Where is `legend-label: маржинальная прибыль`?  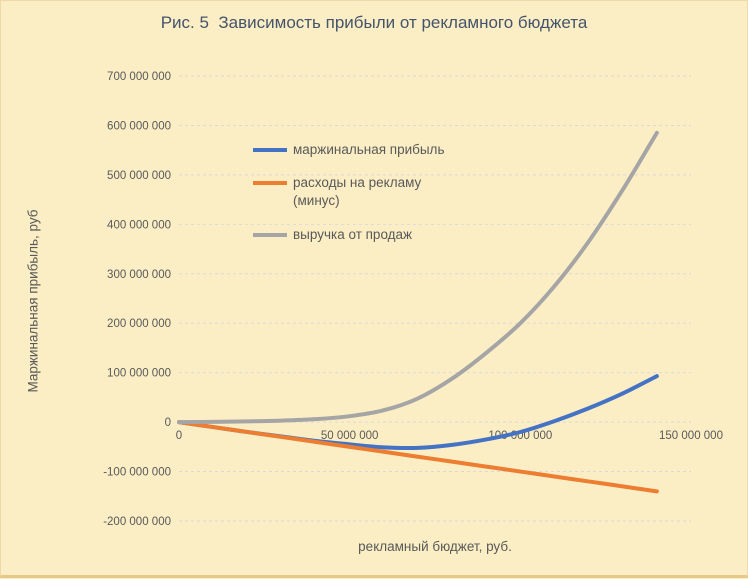
legend-label: маржинальная прибыль is located at coordinates (369, 149).